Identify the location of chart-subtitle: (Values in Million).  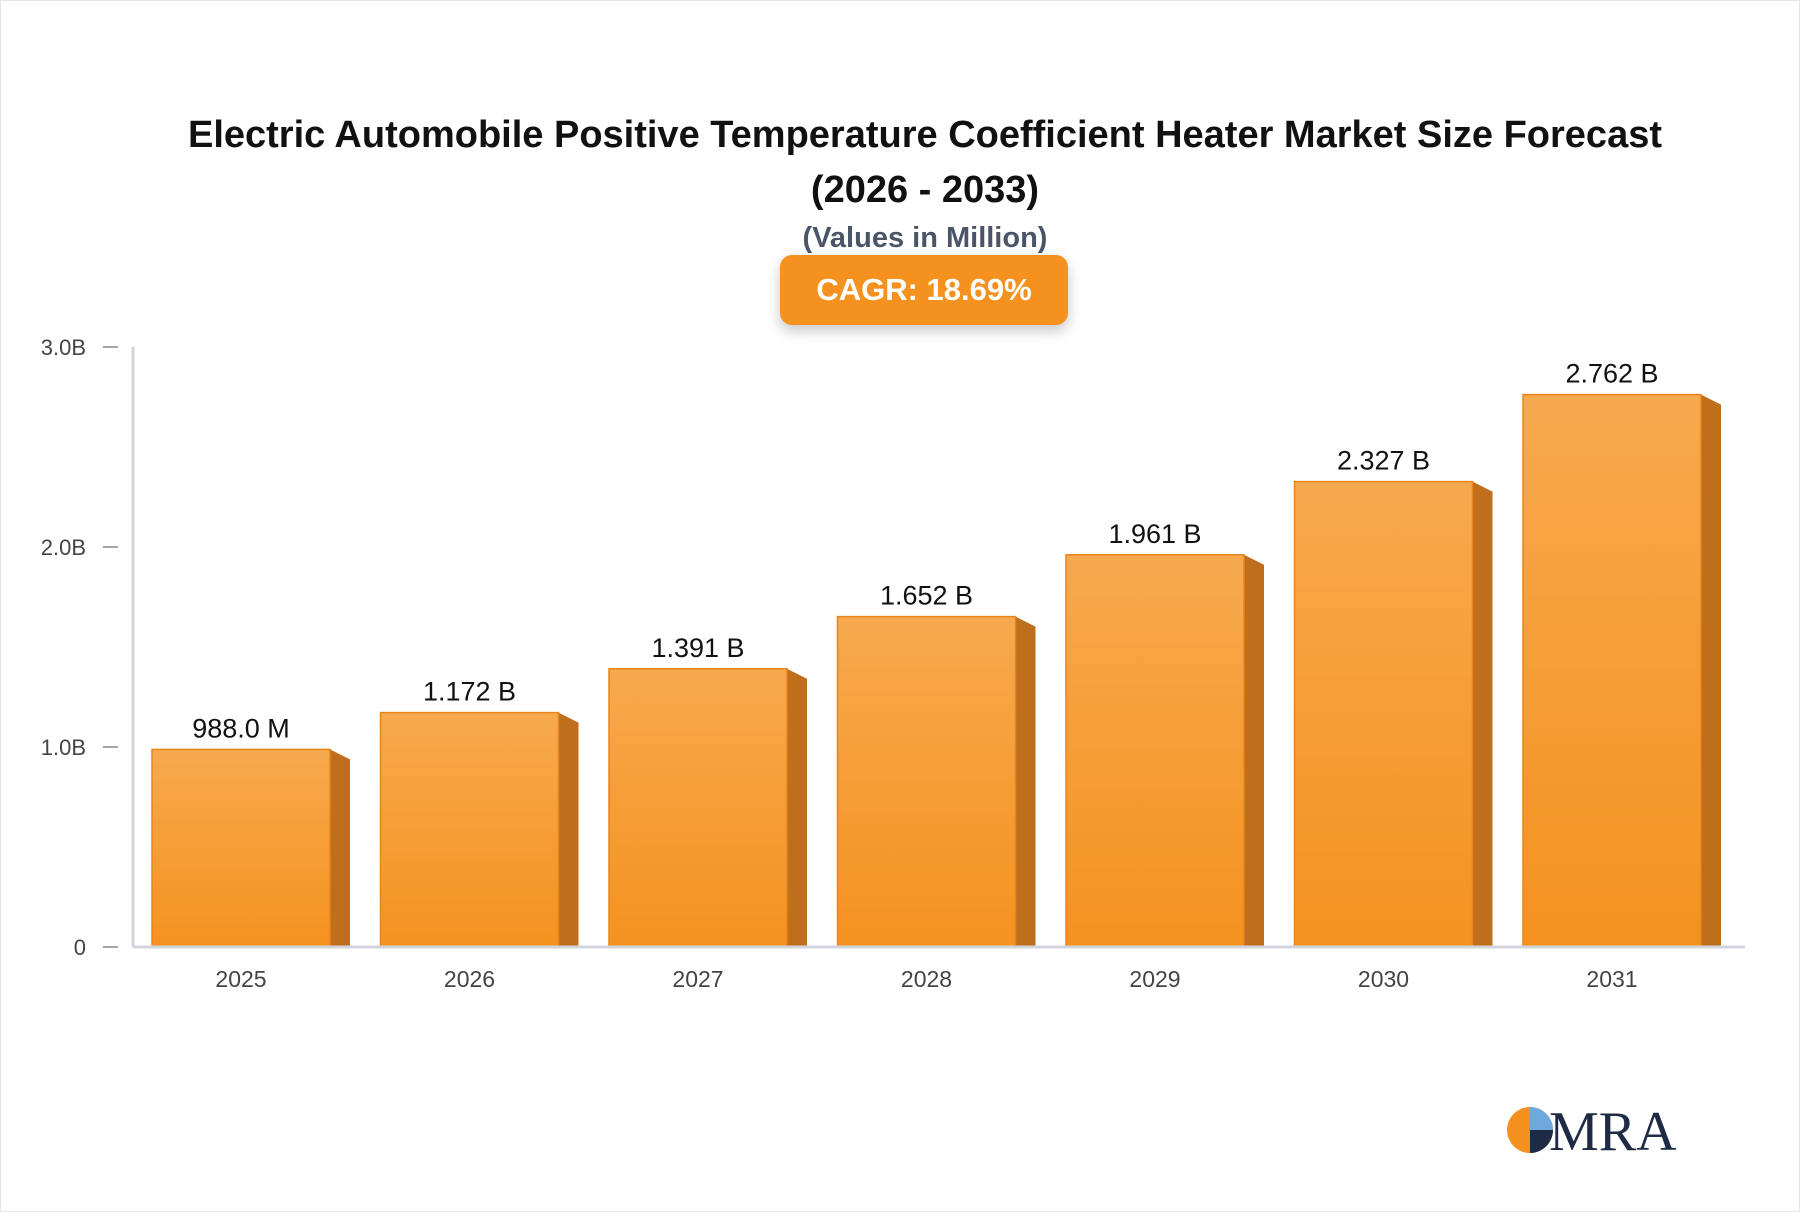
(925, 238).